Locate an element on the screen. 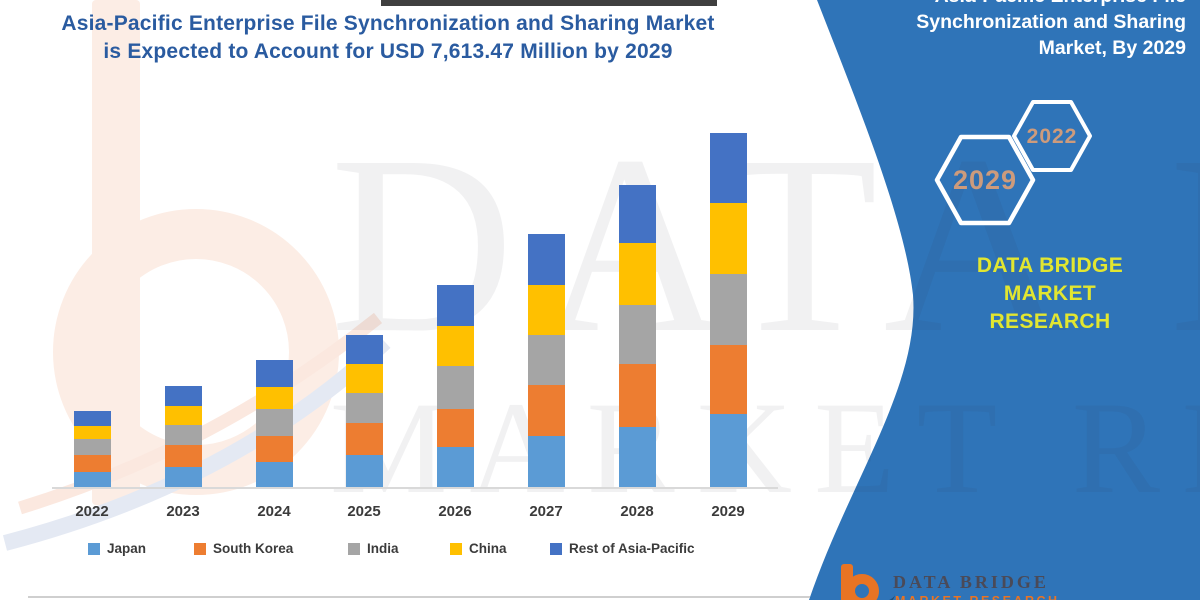  segment-china-2027 is located at coordinates (546, 310).